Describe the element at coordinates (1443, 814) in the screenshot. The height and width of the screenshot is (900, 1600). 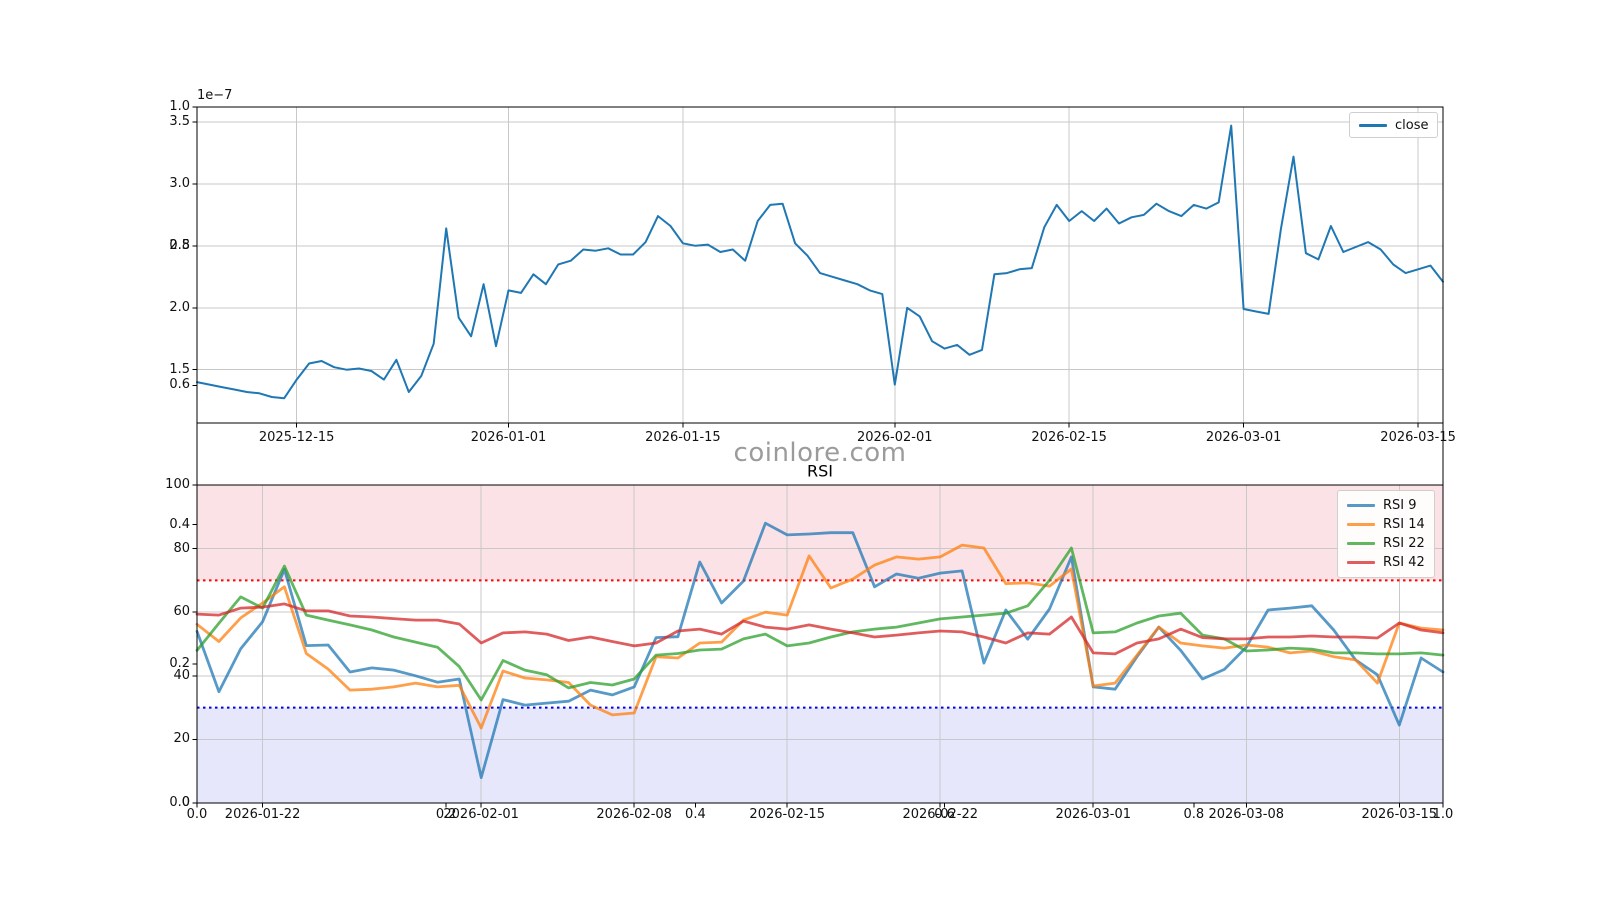
I see `overlay-xtick-label: 1.0` at that location.